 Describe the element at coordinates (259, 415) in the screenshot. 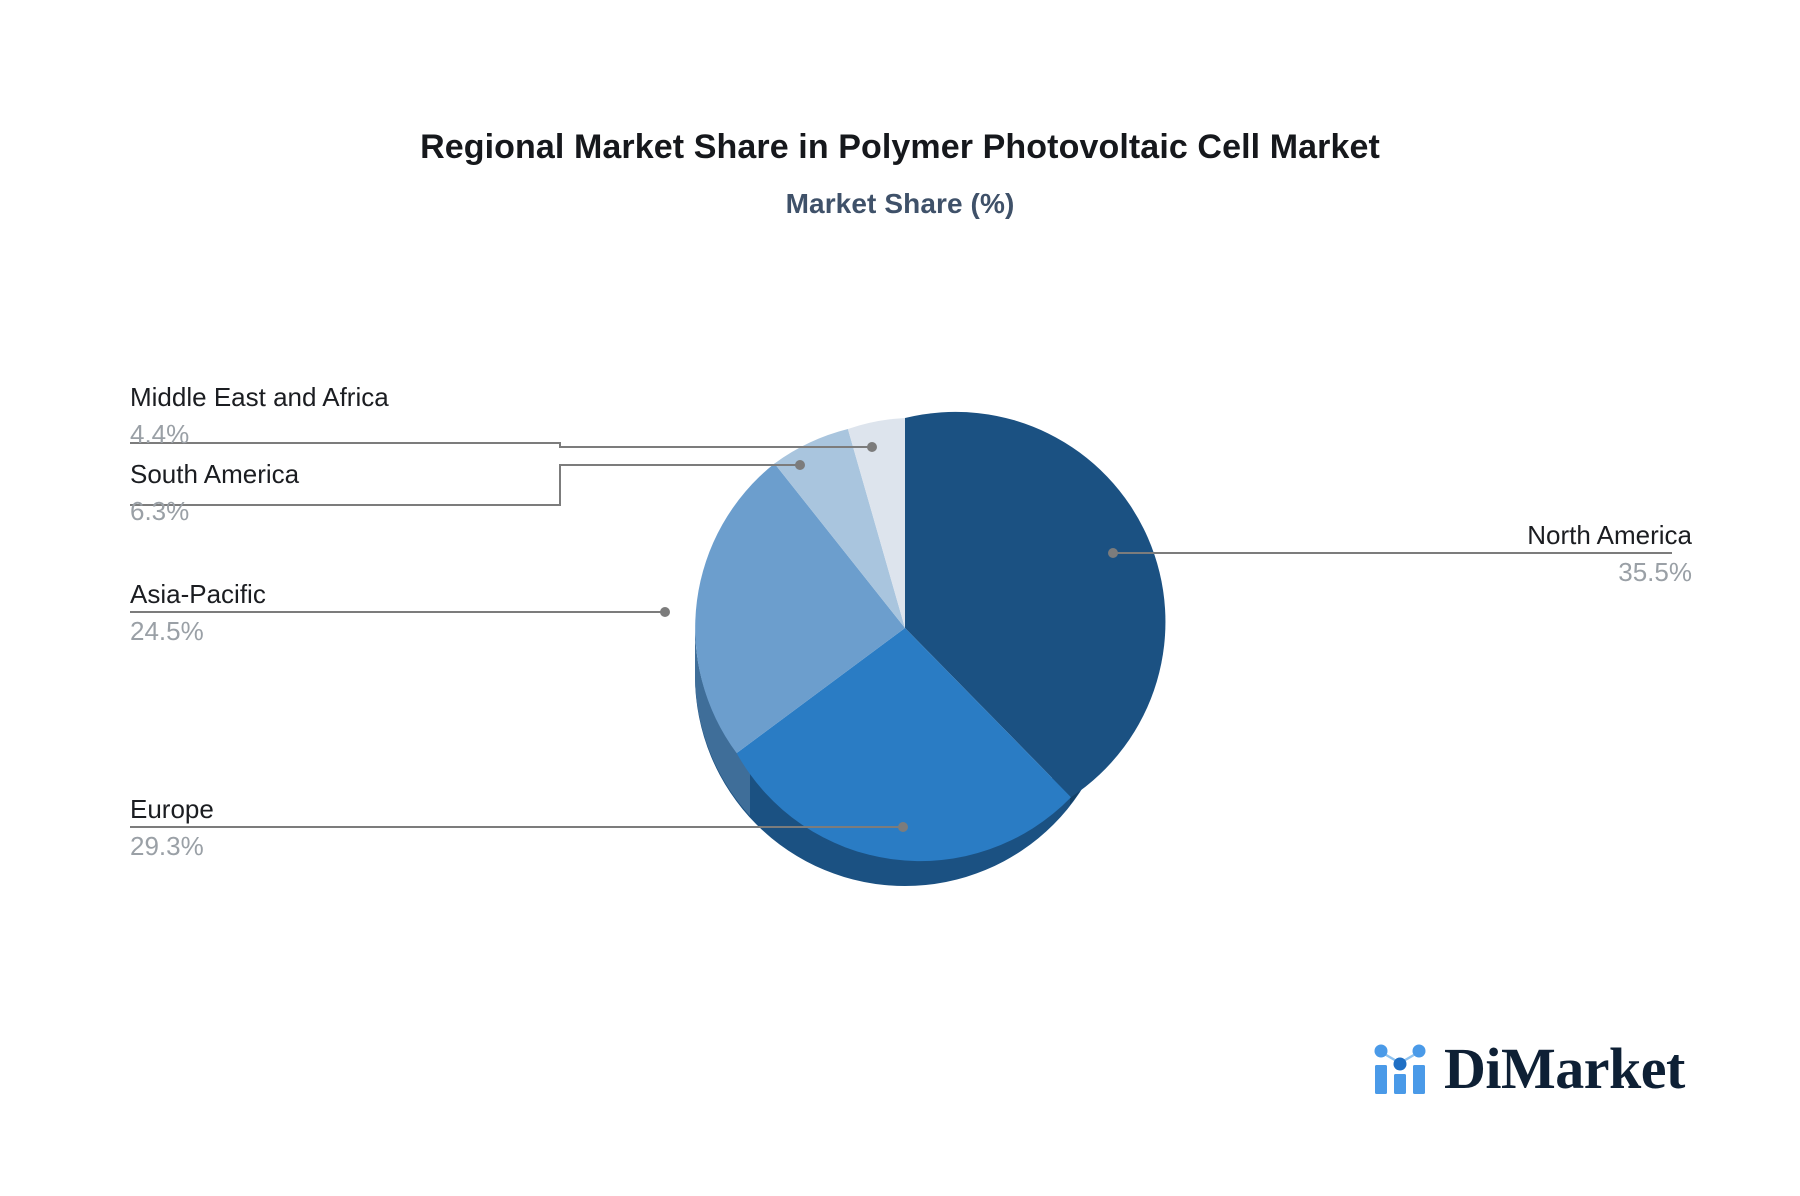

I see `callout-middle-east-and-africa: Middle East and Africa 4.4%` at that location.